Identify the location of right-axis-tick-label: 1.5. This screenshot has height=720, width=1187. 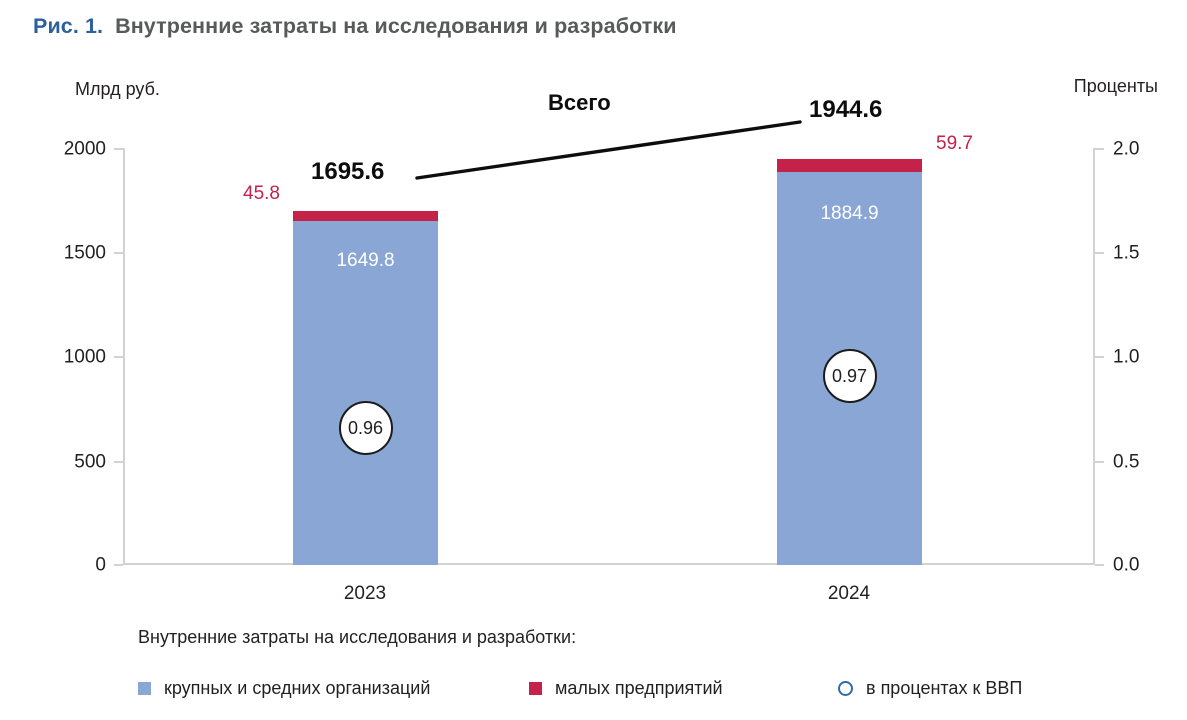
(1126, 253).